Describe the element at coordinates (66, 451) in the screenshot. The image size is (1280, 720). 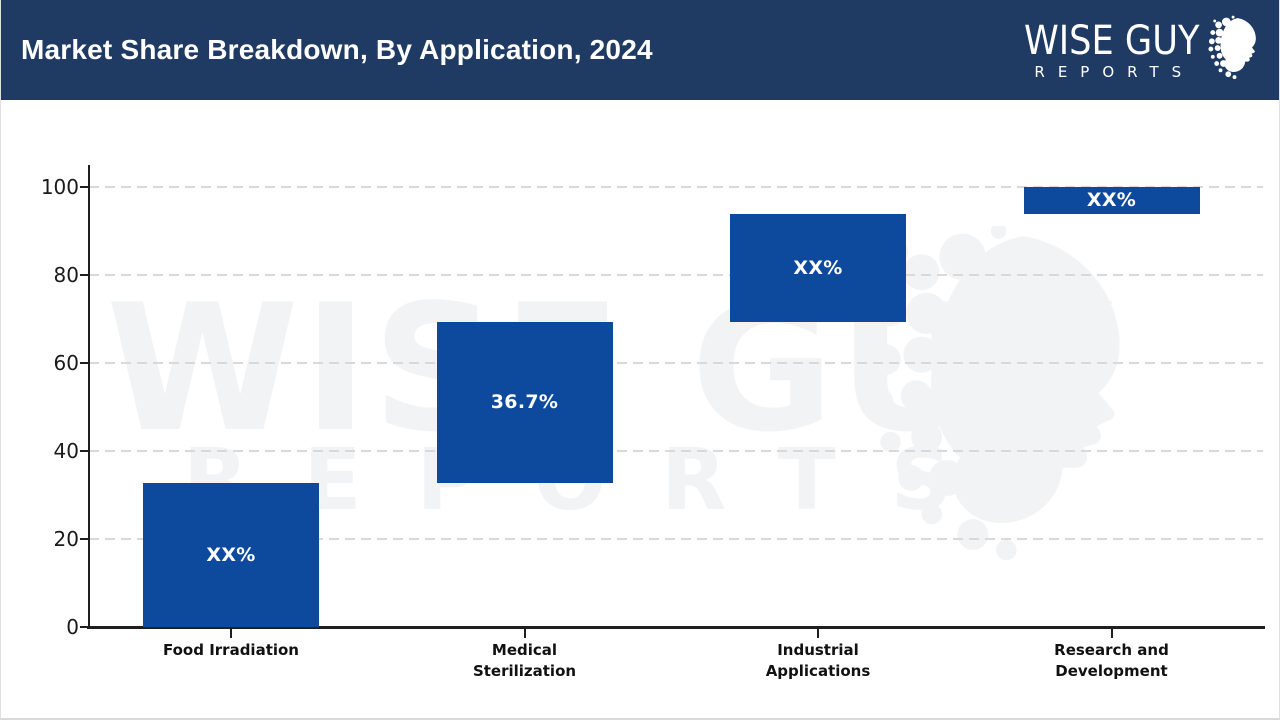
I see `y-tick-label: 40` at that location.